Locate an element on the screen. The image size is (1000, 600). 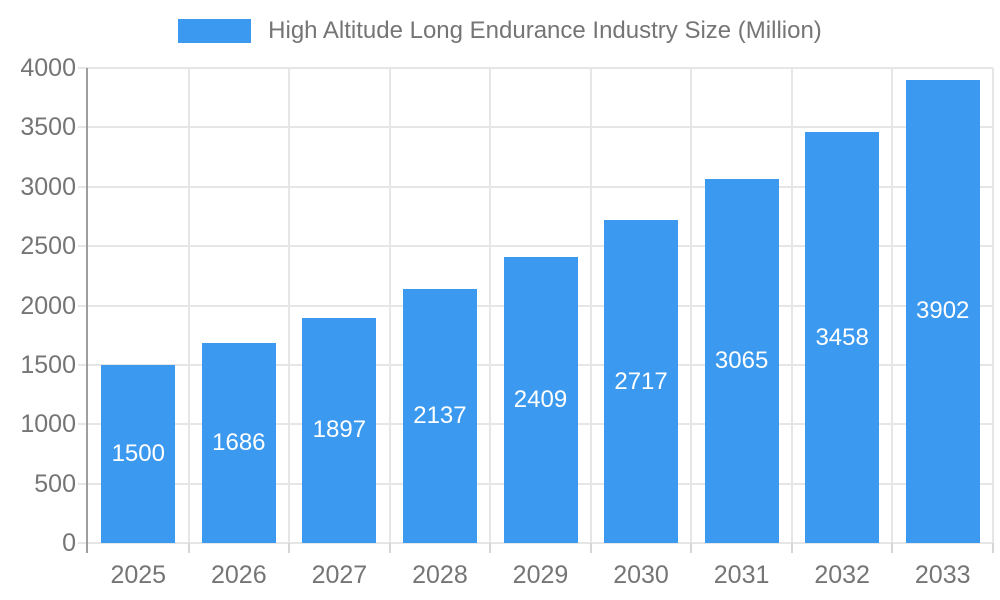
x-tick-label: 2027 is located at coordinates (339, 575).